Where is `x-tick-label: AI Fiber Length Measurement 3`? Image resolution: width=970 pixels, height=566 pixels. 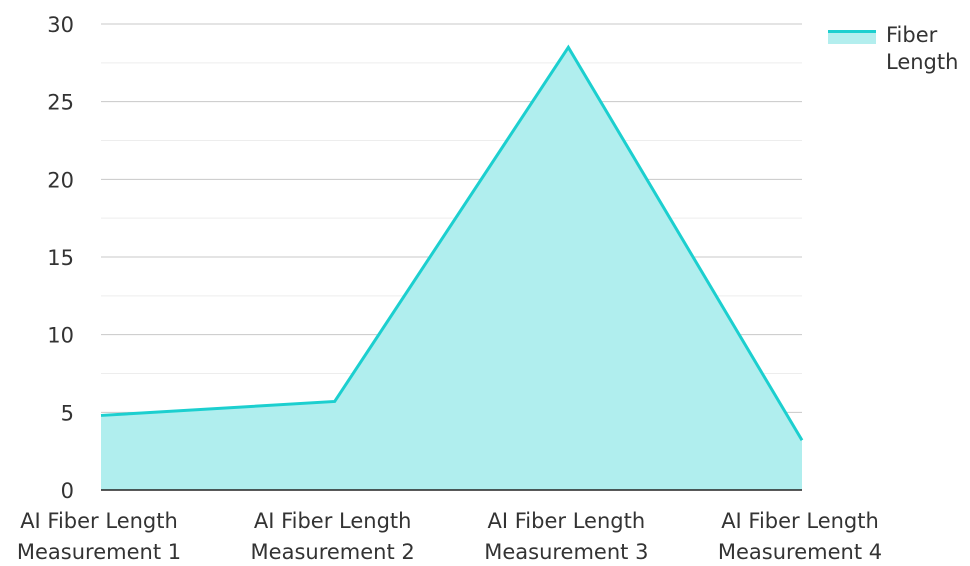
x-tick-label: AI Fiber Length Measurement 3 is located at coordinates (566, 535).